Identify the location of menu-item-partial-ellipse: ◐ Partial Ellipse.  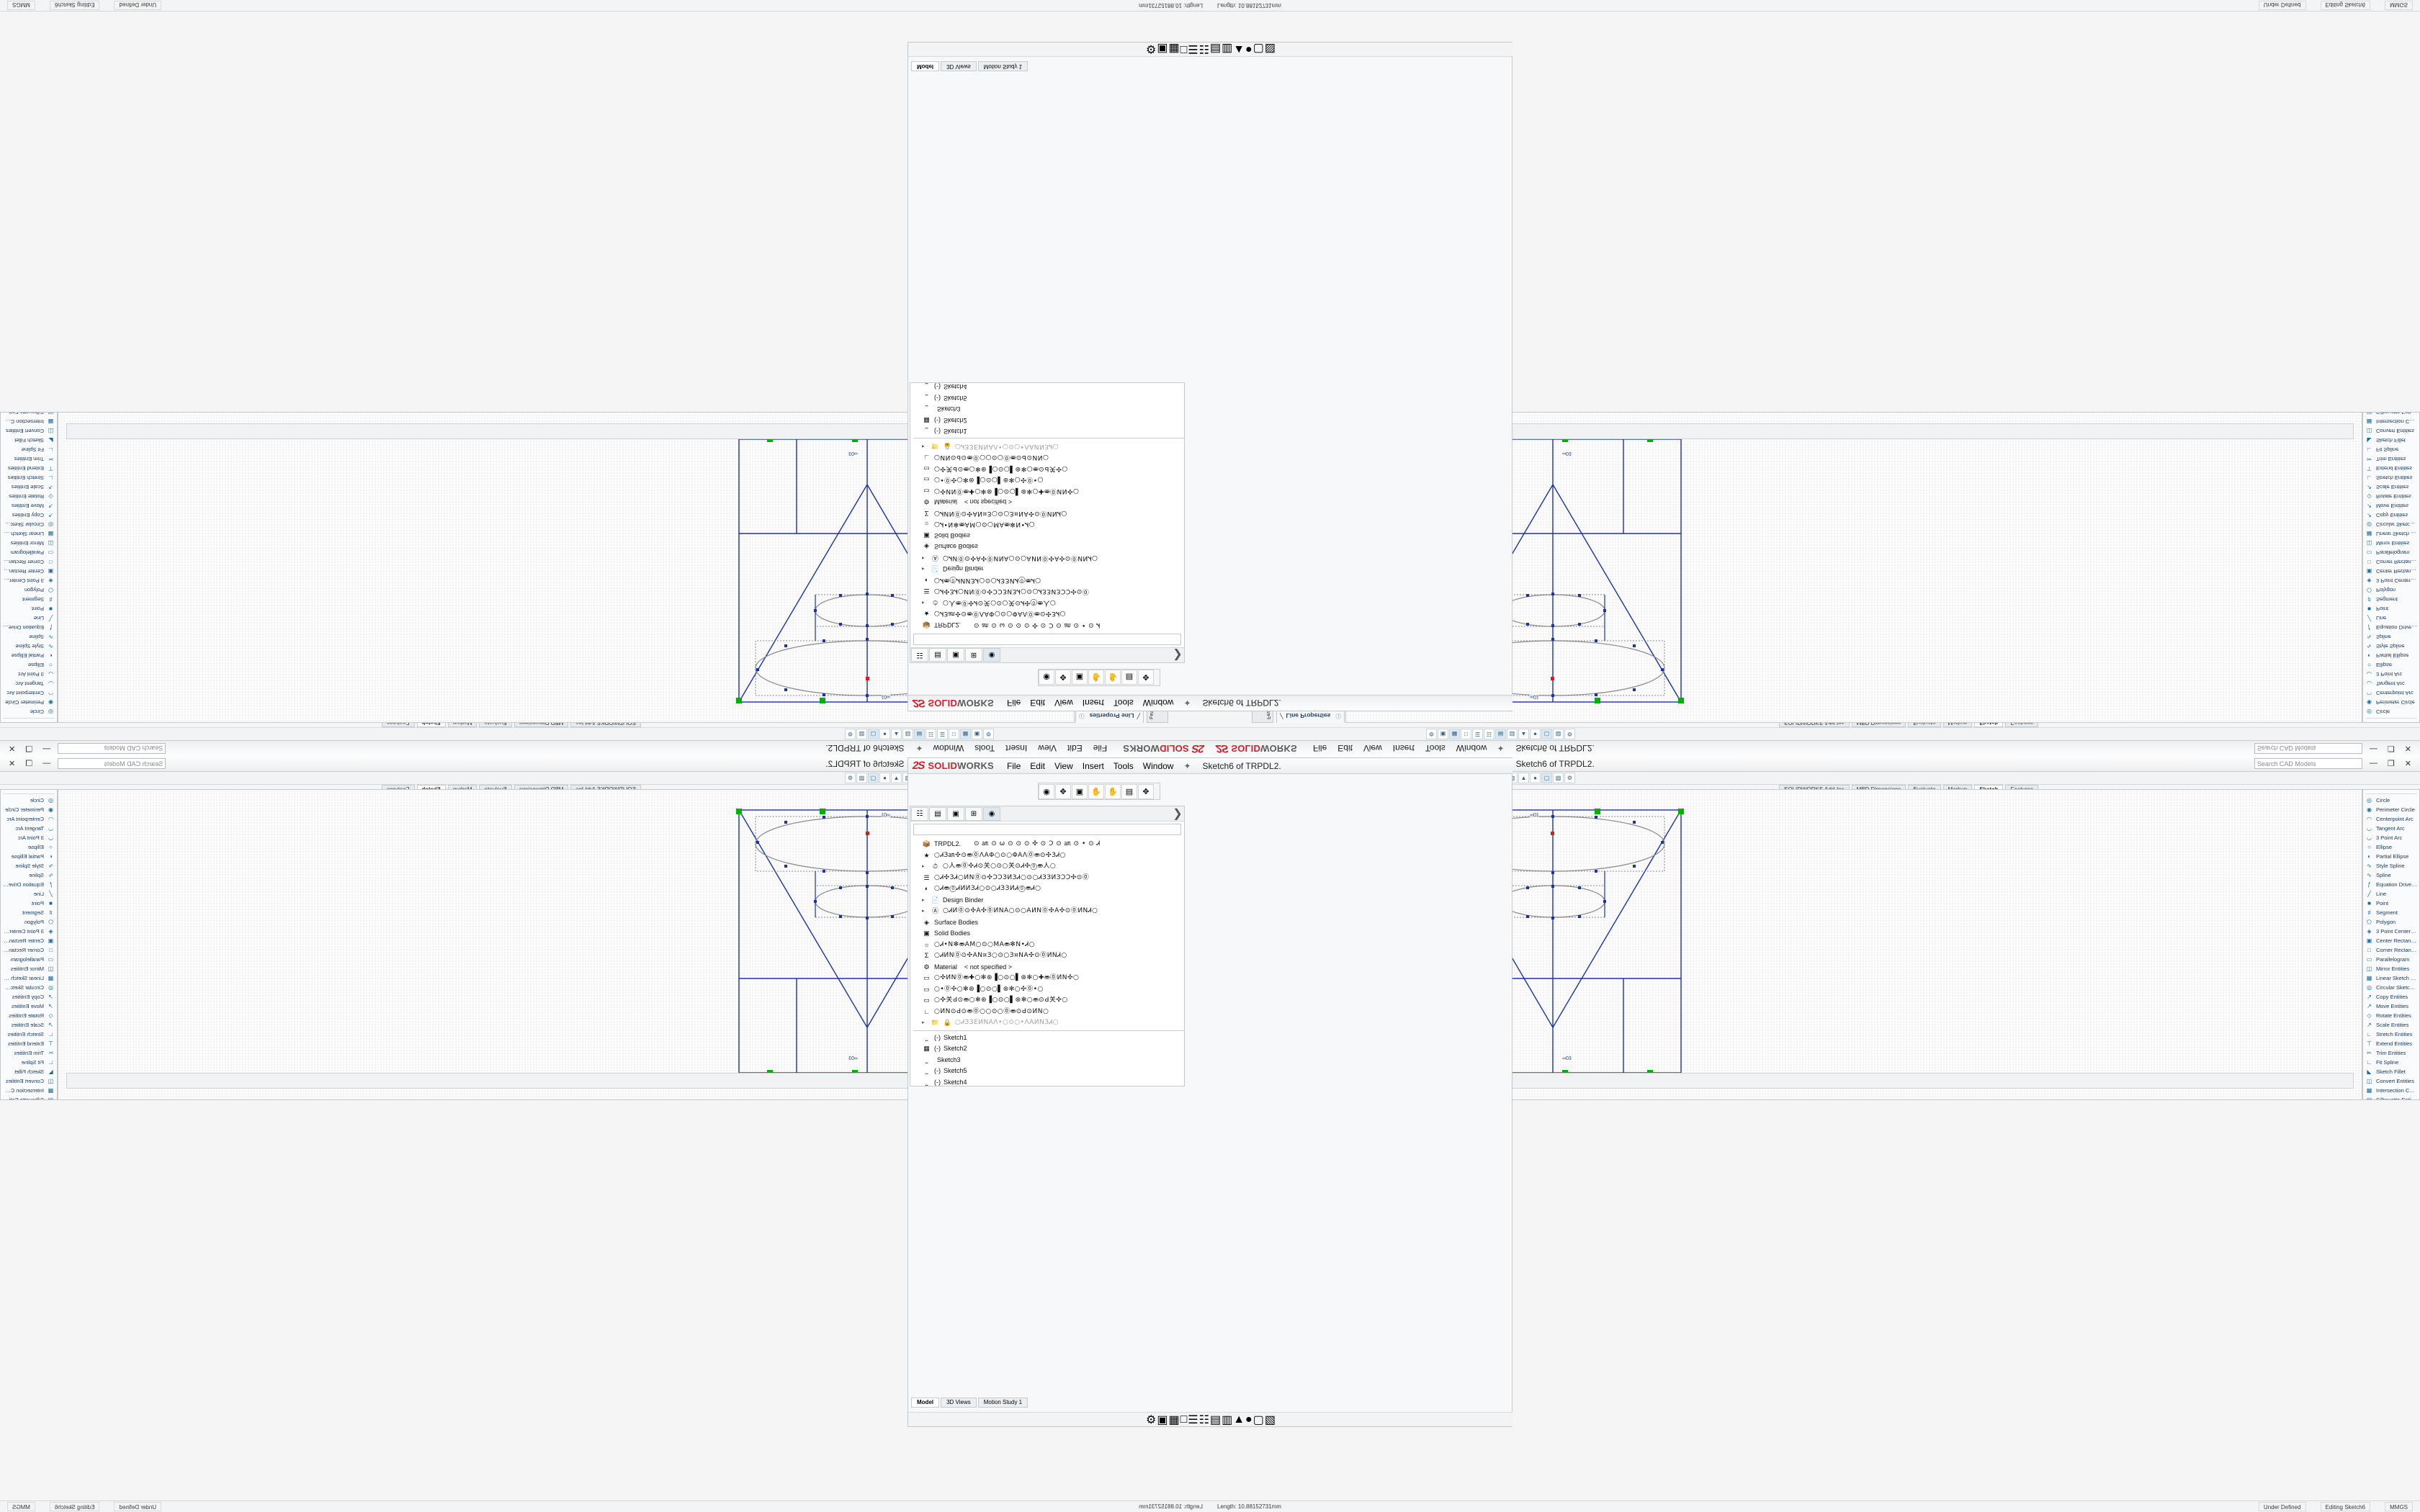
(2391, 655).